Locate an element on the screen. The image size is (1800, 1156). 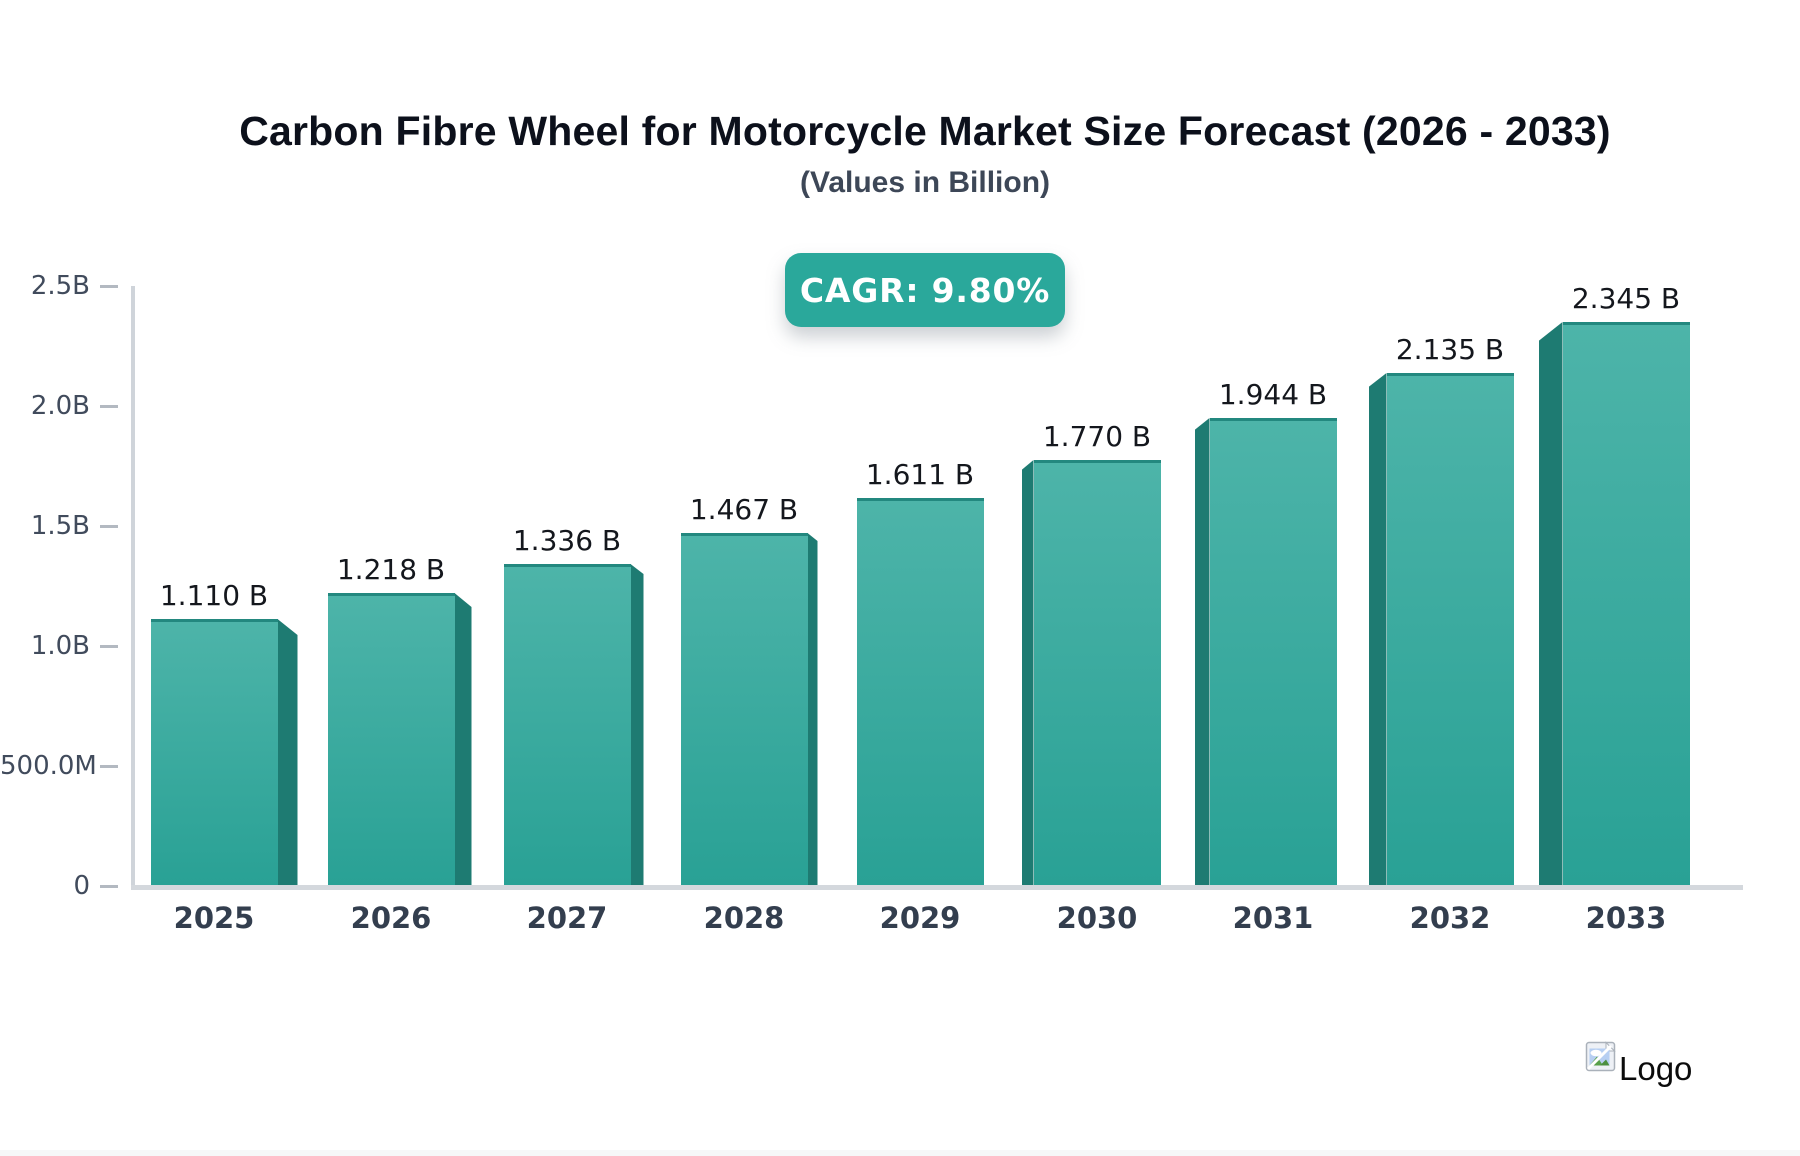
logo-alt-text: Logo is located at coordinates (1656, 1068).